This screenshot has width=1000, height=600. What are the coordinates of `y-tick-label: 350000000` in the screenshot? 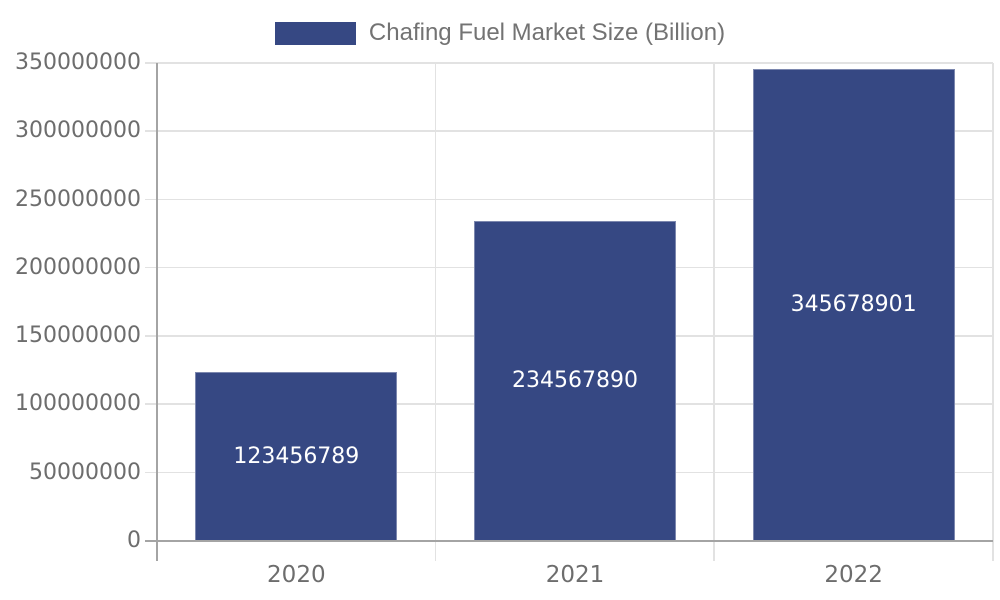 It's located at (78, 62).